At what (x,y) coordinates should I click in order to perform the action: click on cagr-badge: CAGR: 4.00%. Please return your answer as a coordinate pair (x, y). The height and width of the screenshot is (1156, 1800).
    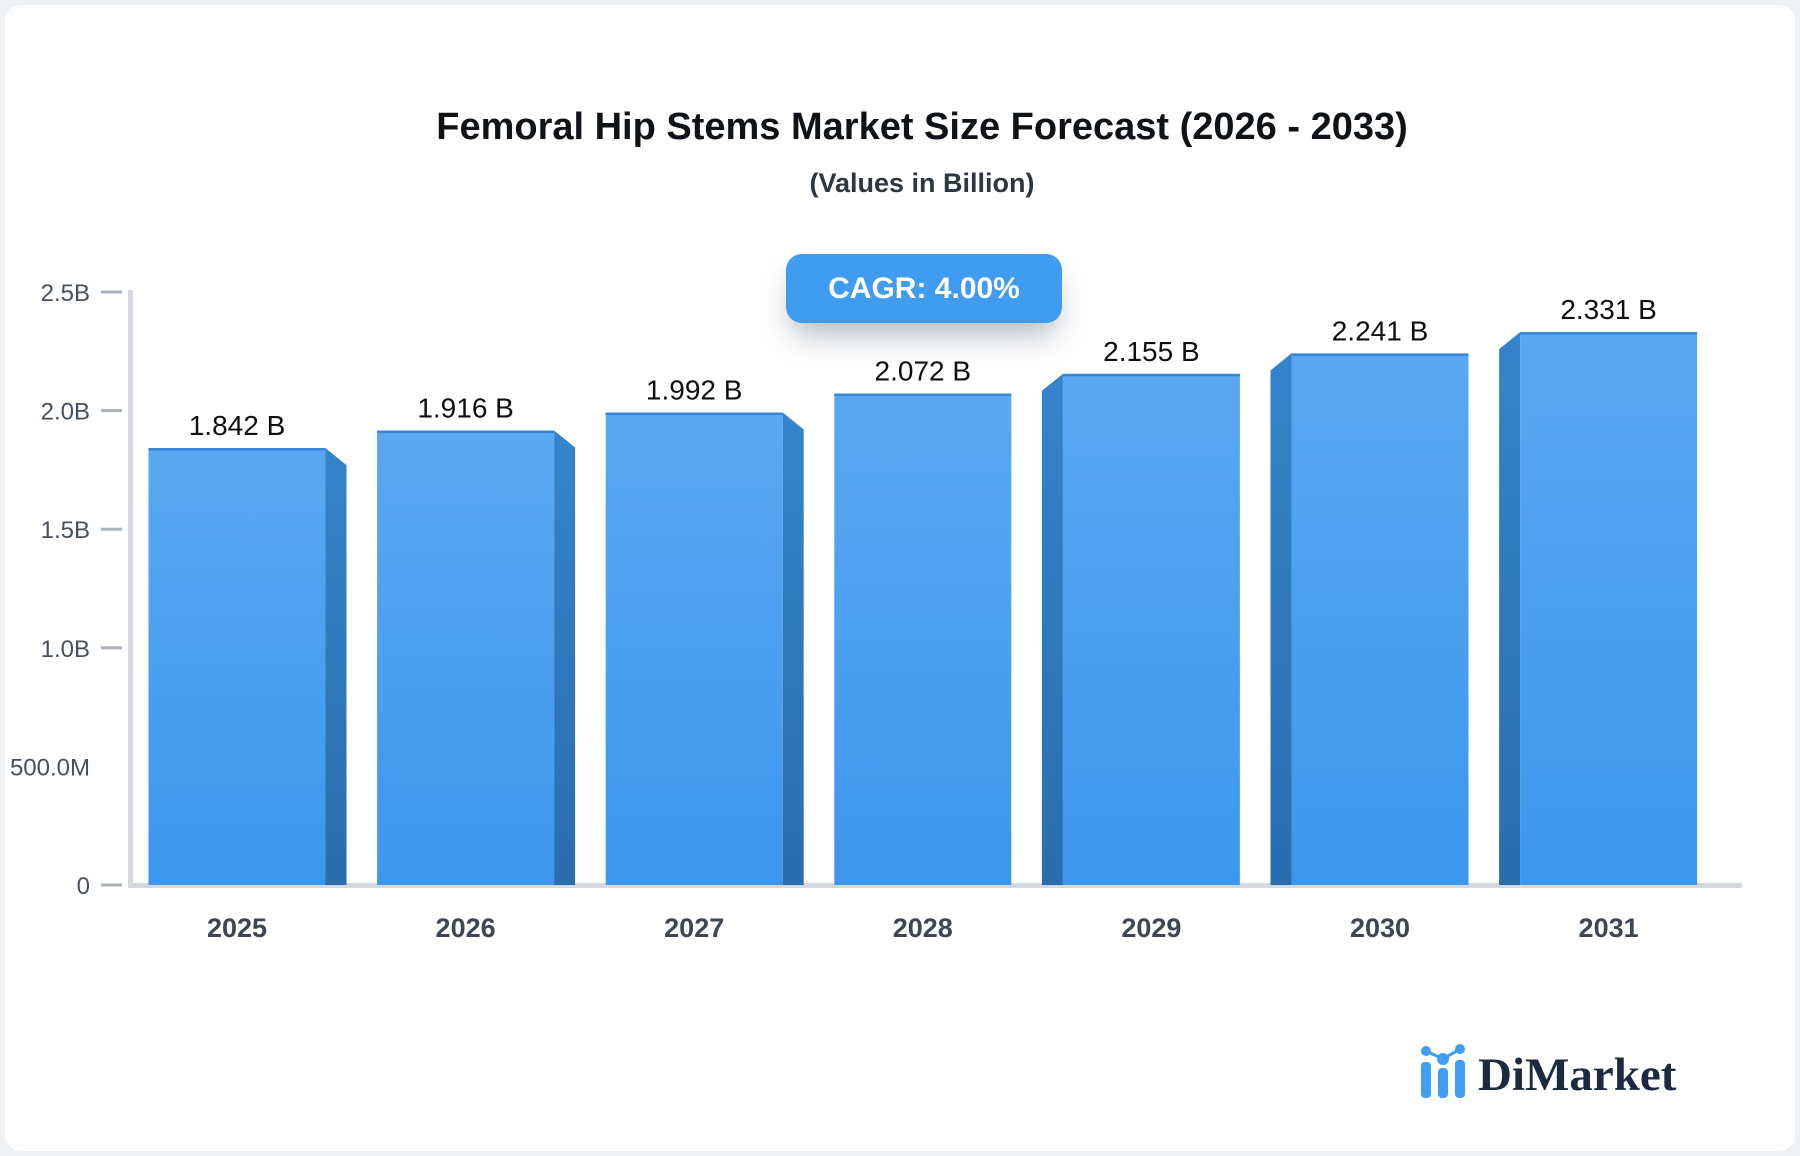
    Looking at the image, I should click on (924, 288).